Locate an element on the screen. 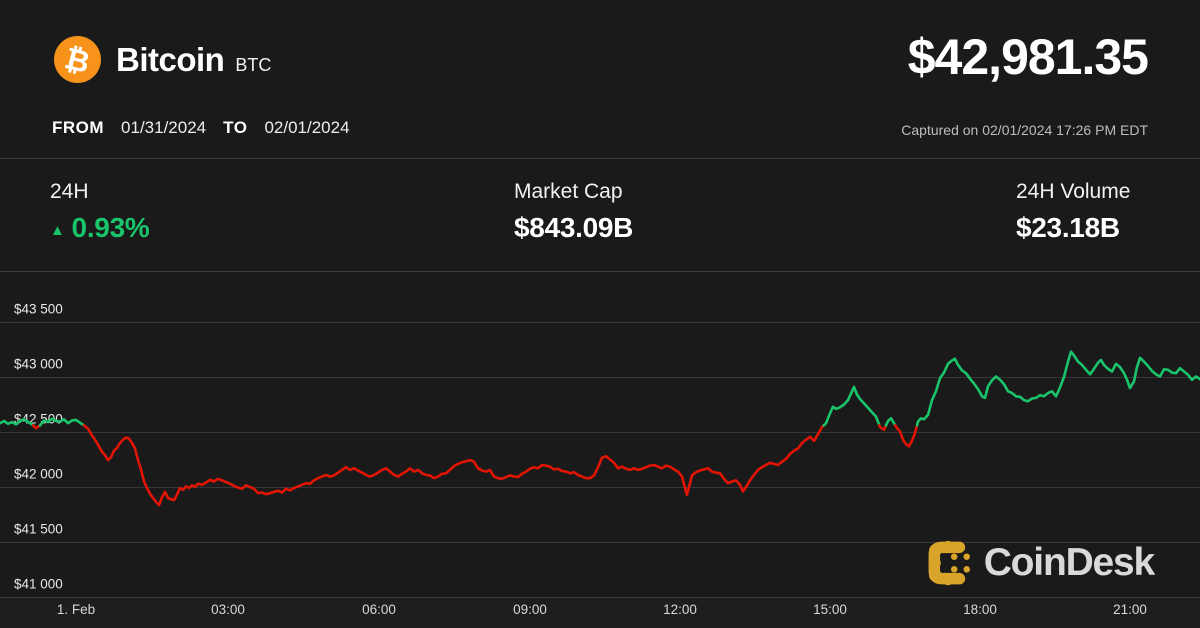 Image resolution: width=1200 pixels, height=628 pixels. stat-label: Market Cap is located at coordinates (568, 191).